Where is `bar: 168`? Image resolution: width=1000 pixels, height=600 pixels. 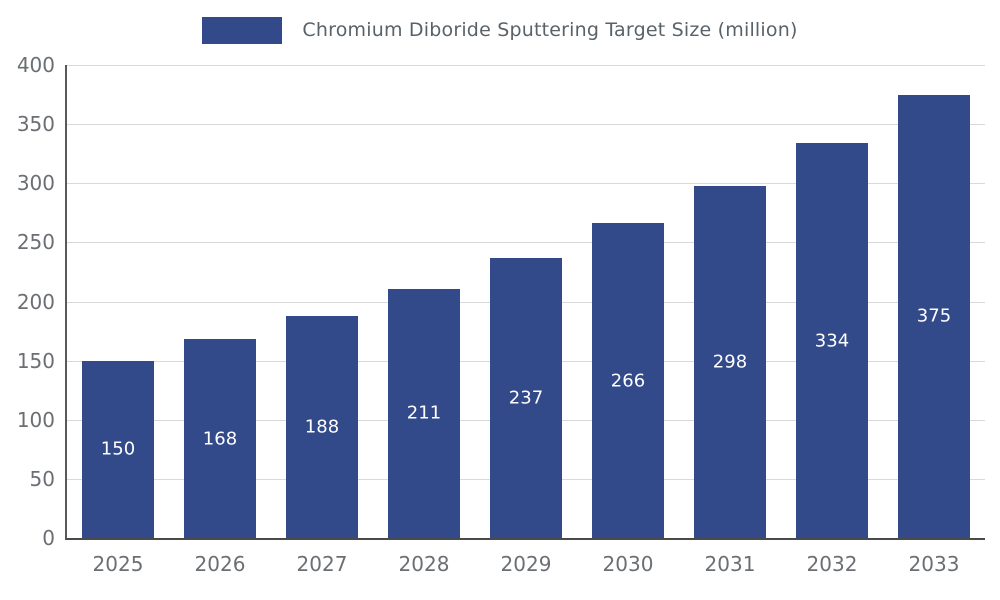 bar: 168 is located at coordinates (220, 438).